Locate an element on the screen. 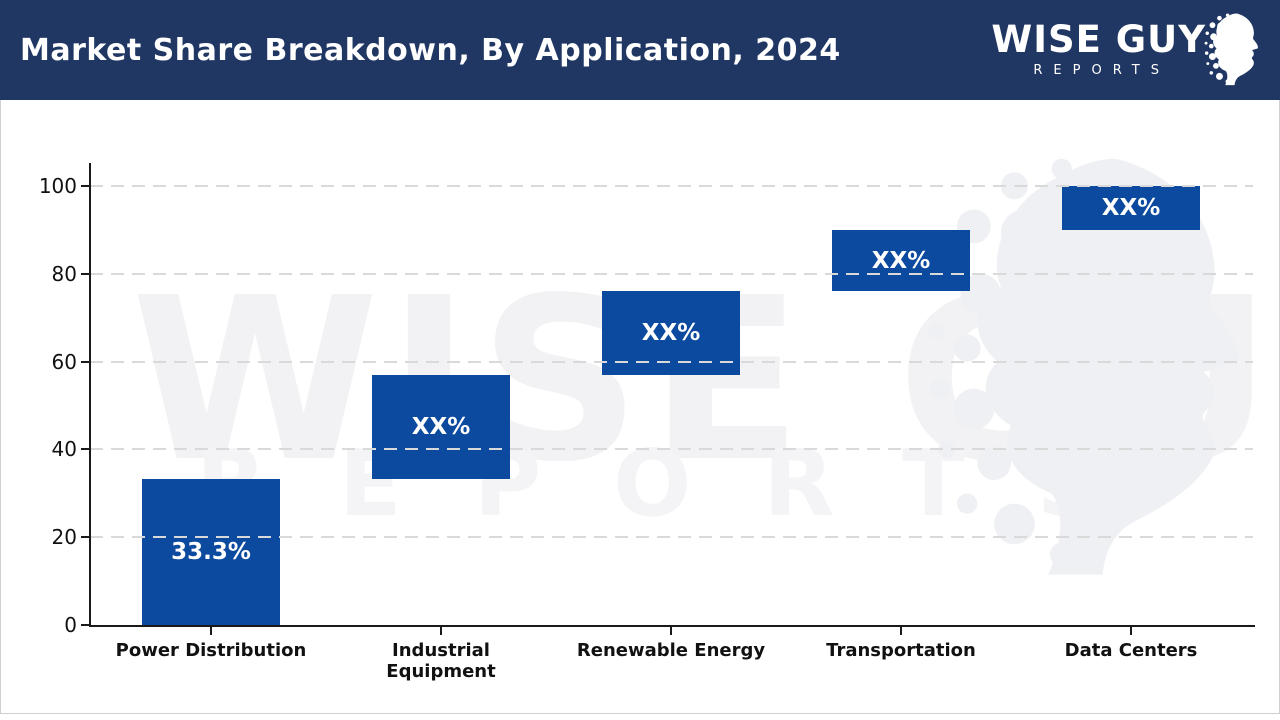  y-tick-label-0: 0 is located at coordinates (70, 625).